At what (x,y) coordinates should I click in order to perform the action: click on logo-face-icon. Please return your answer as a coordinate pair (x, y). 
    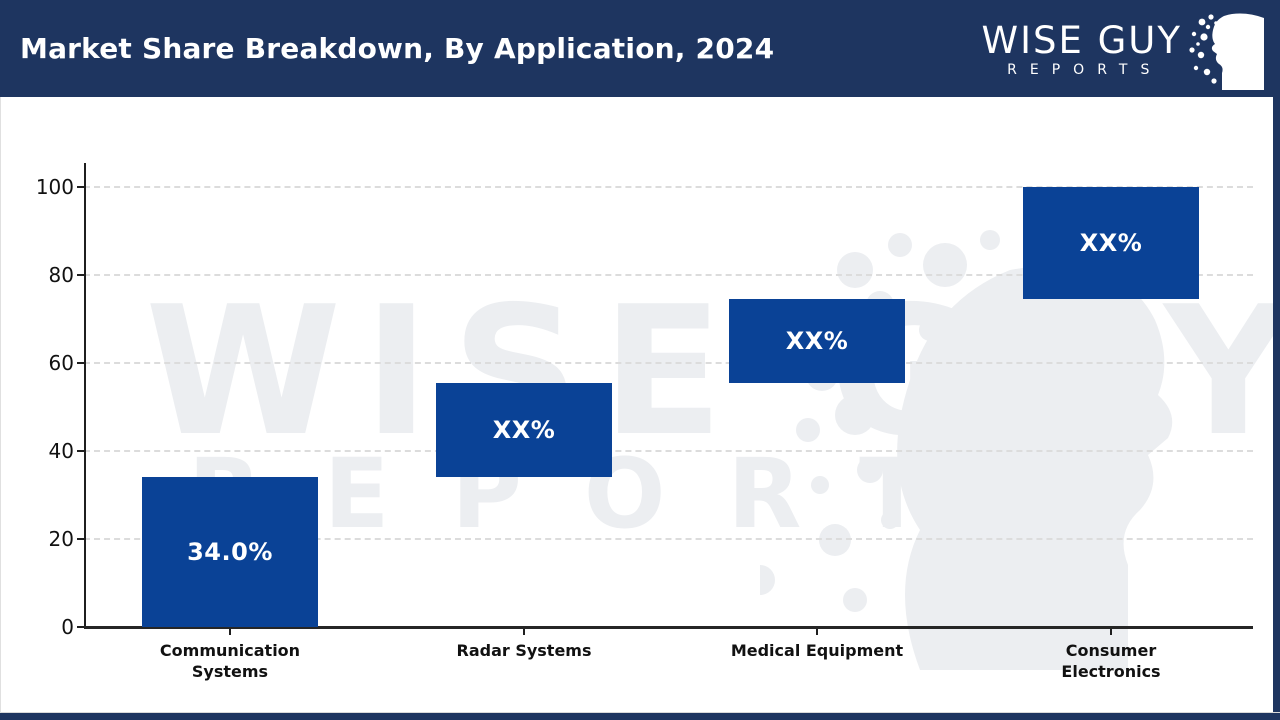
    Looking at the image, I should click on (1226, 51).